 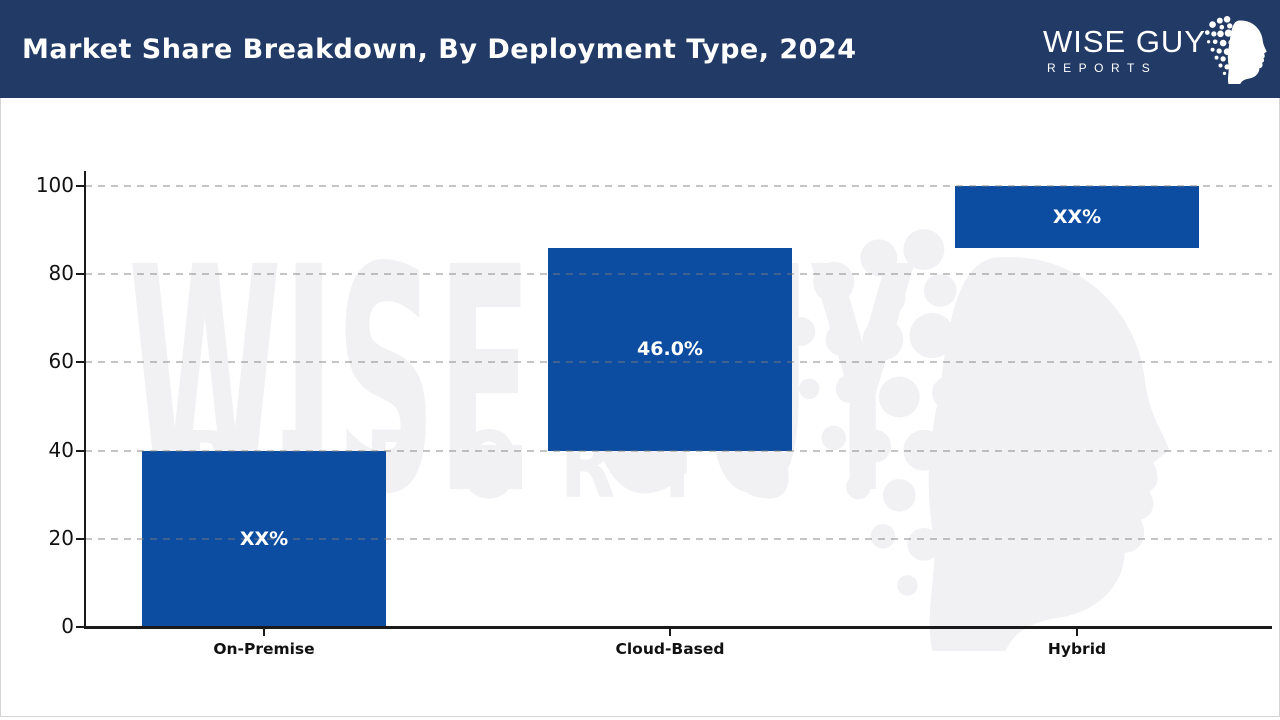 What do you see at coordinates (61, 361) in the screenshot?
I see `y-tick-label: 60` at bounding box center [61, 361].